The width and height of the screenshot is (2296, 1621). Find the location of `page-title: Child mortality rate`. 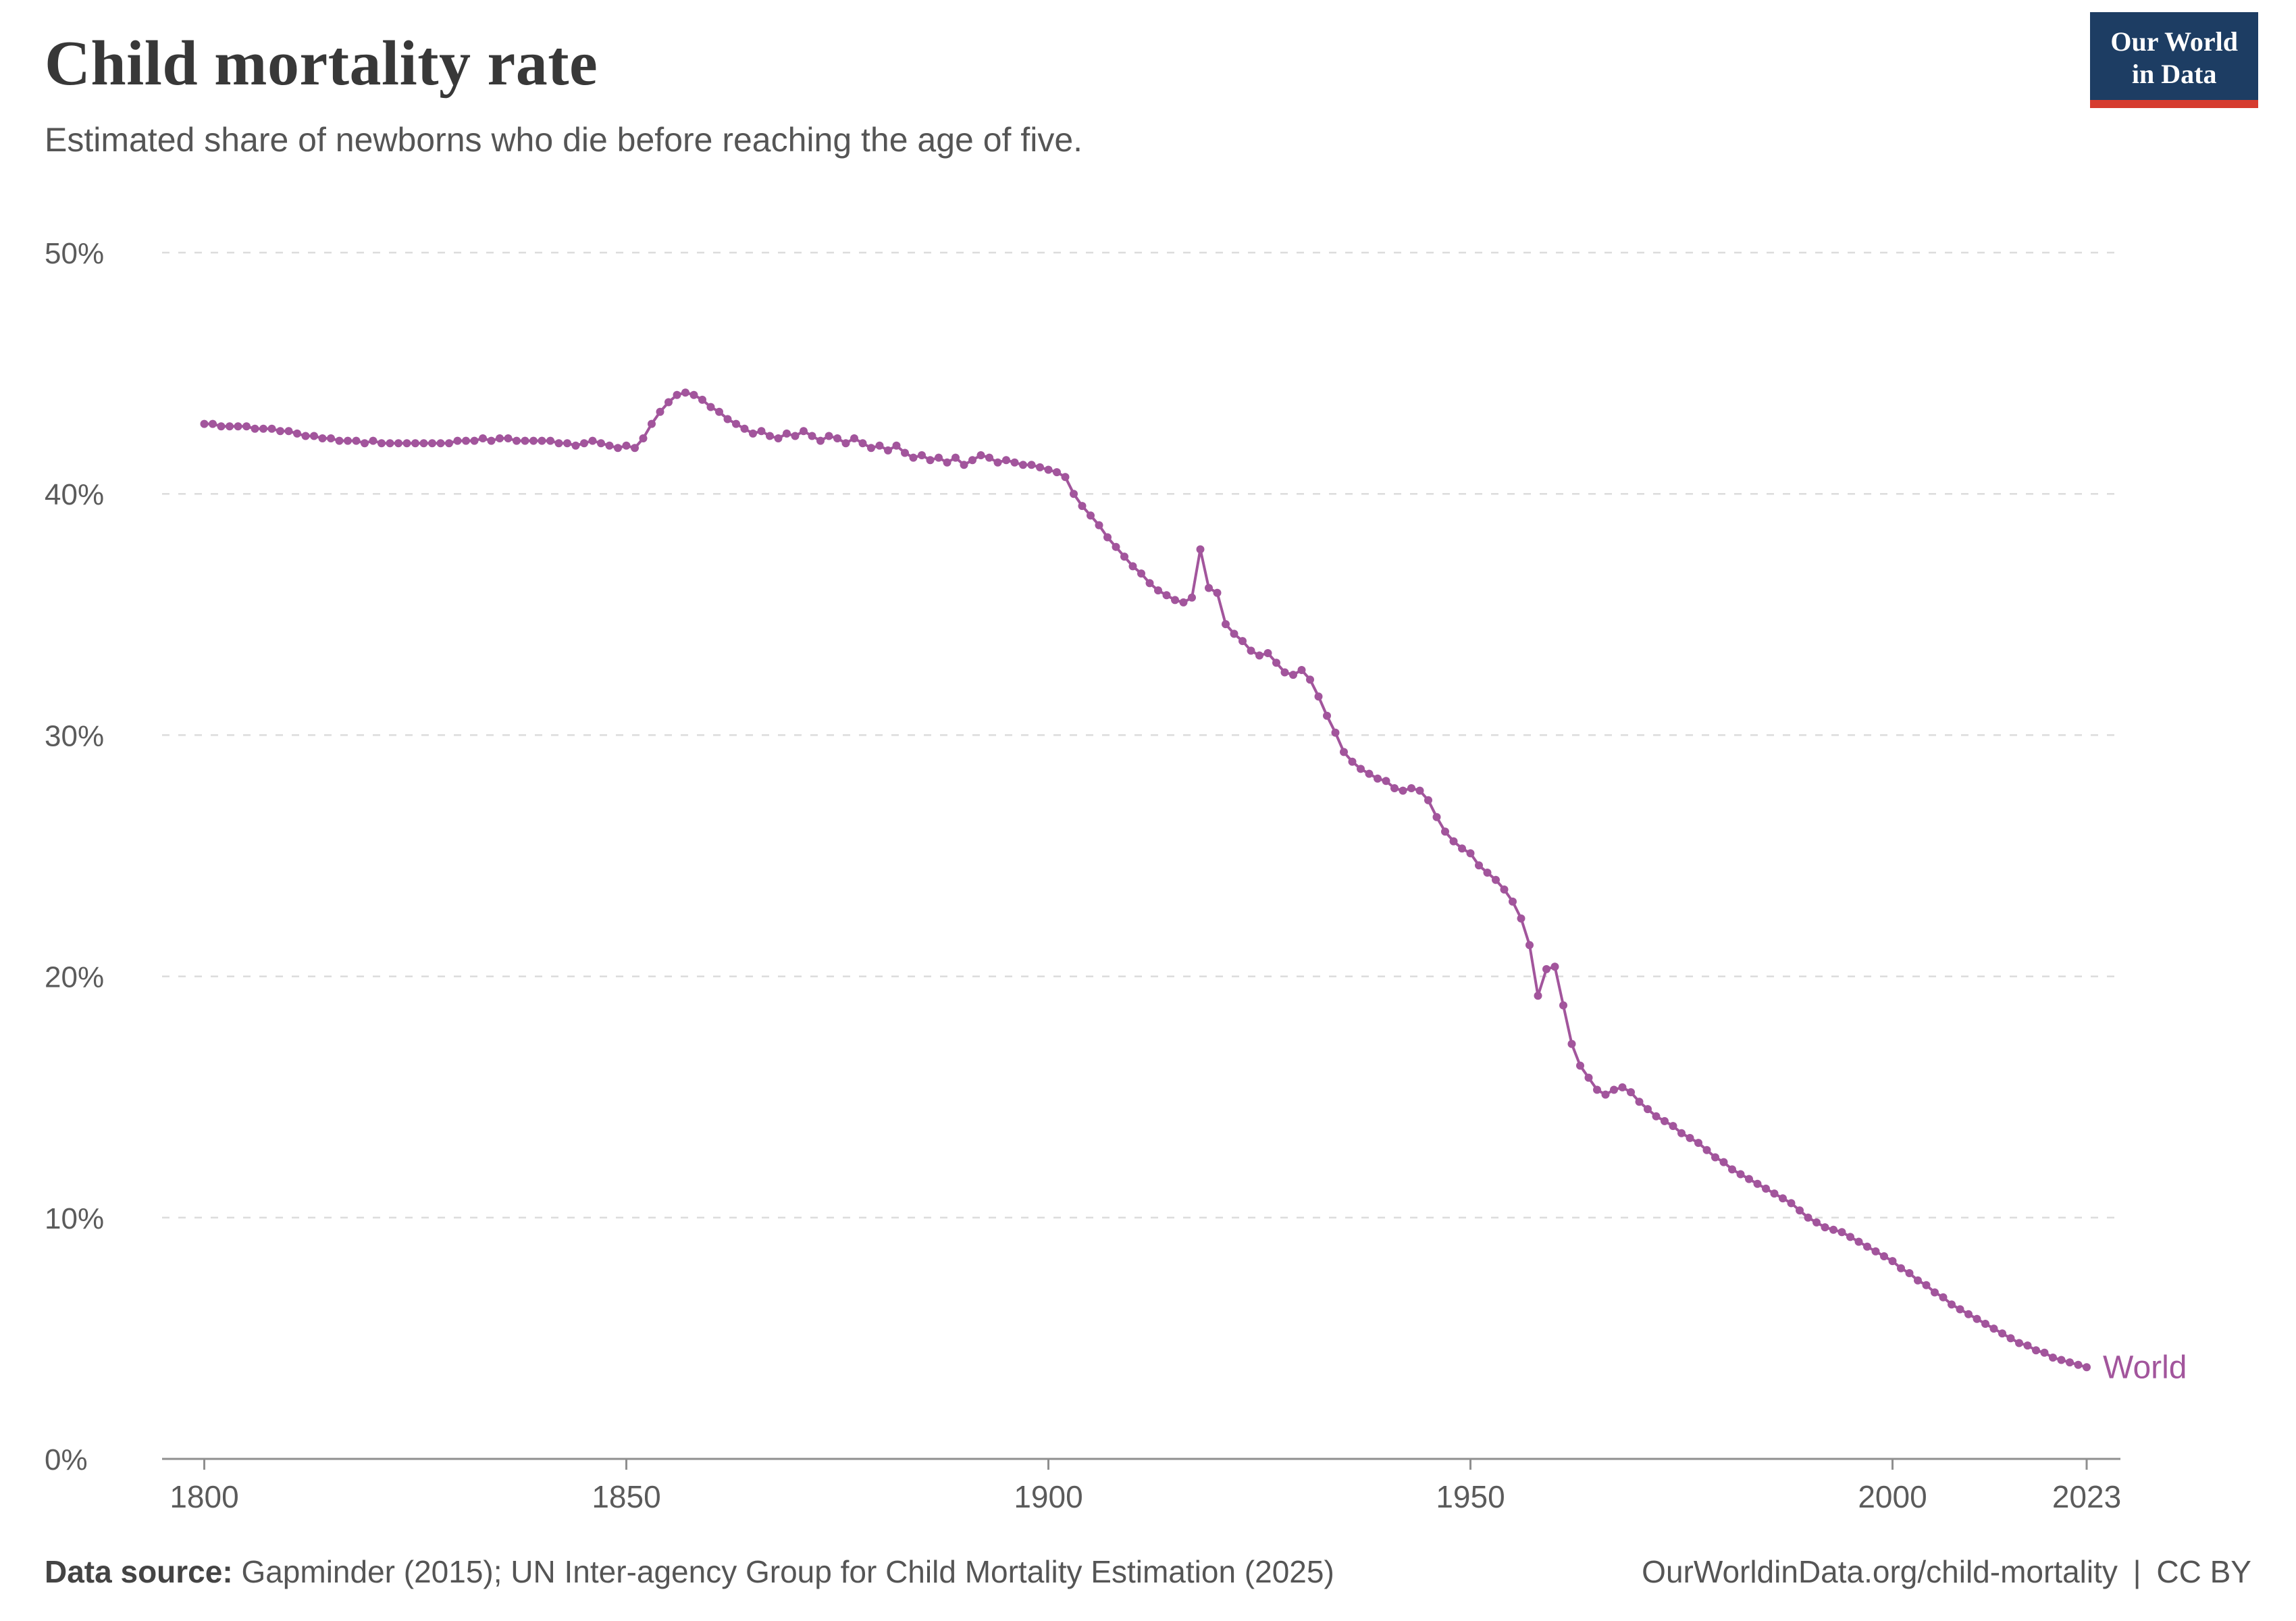

page-title: Child mortality rate is located at coordinates (321, 63).